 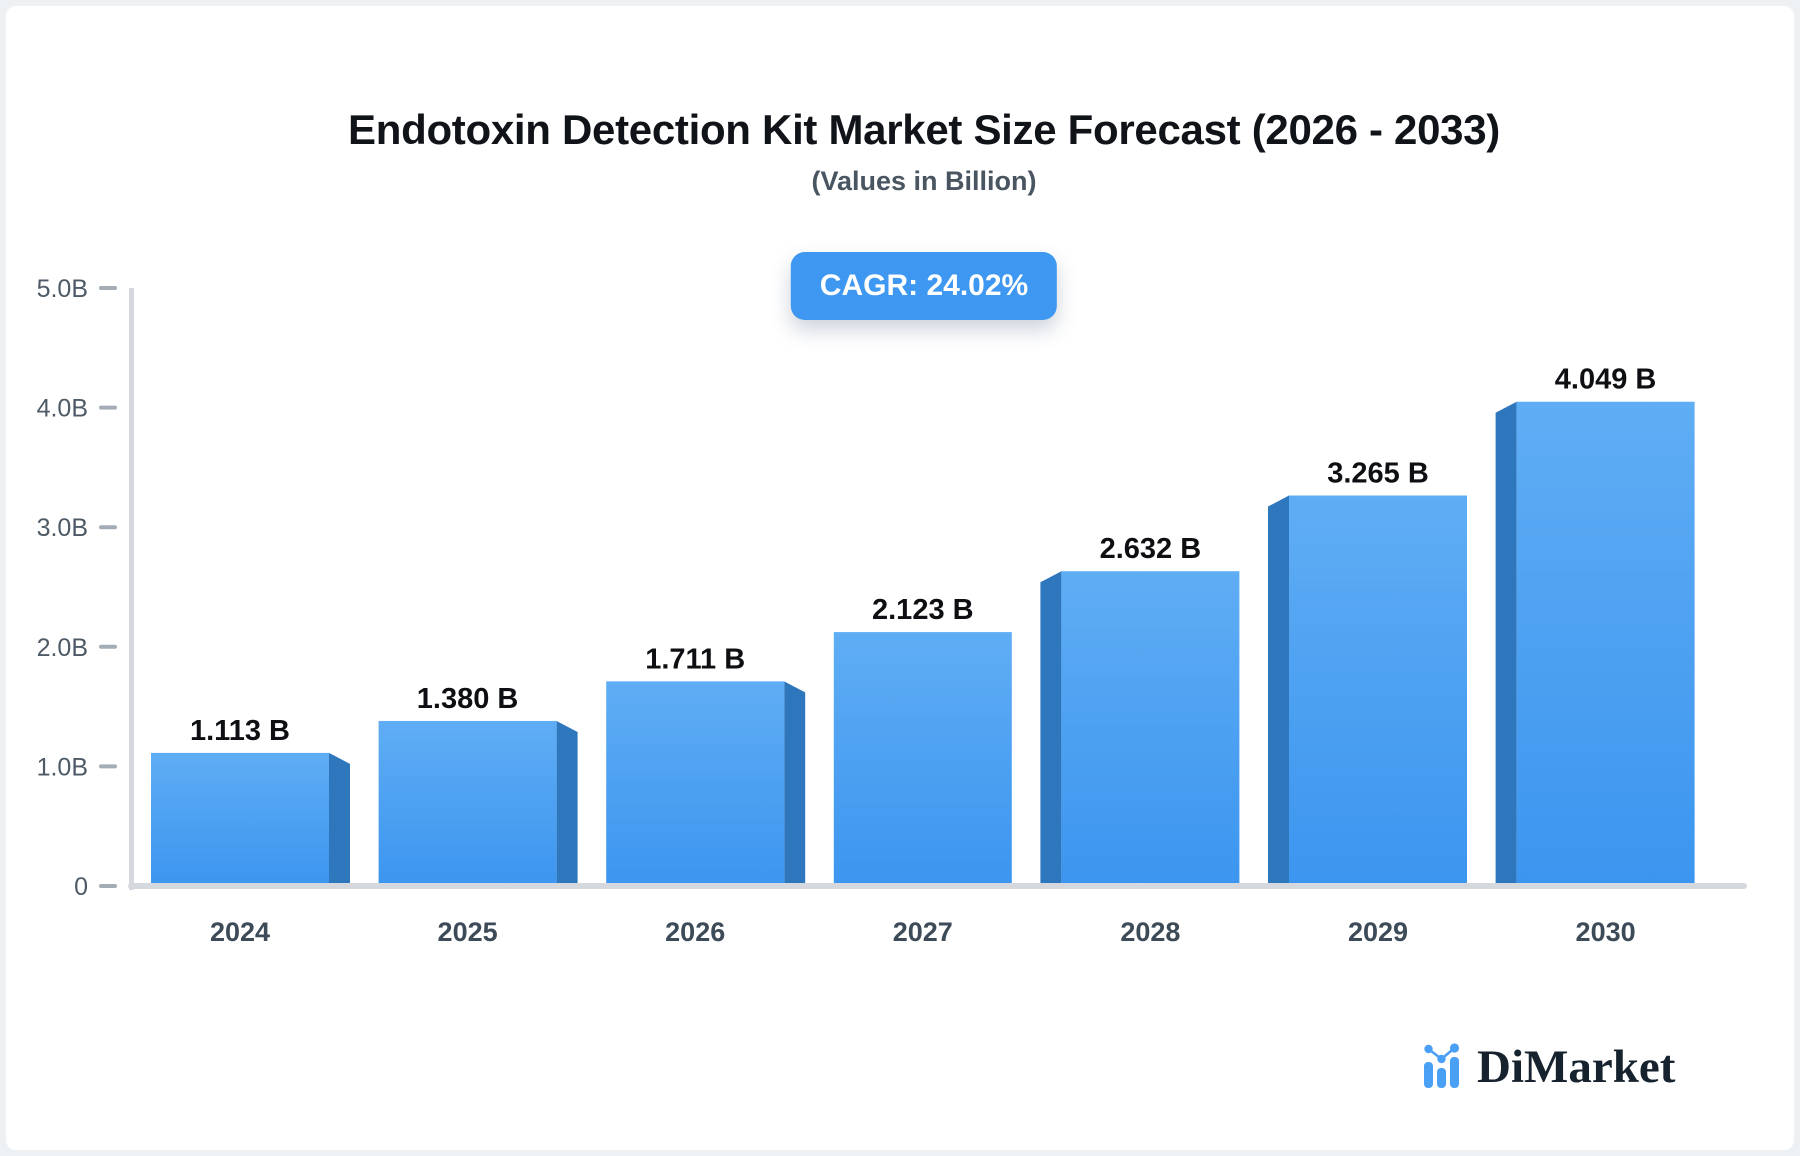 I want to click on value-label-2026: 1.711 B, so click(x=695, y=659).